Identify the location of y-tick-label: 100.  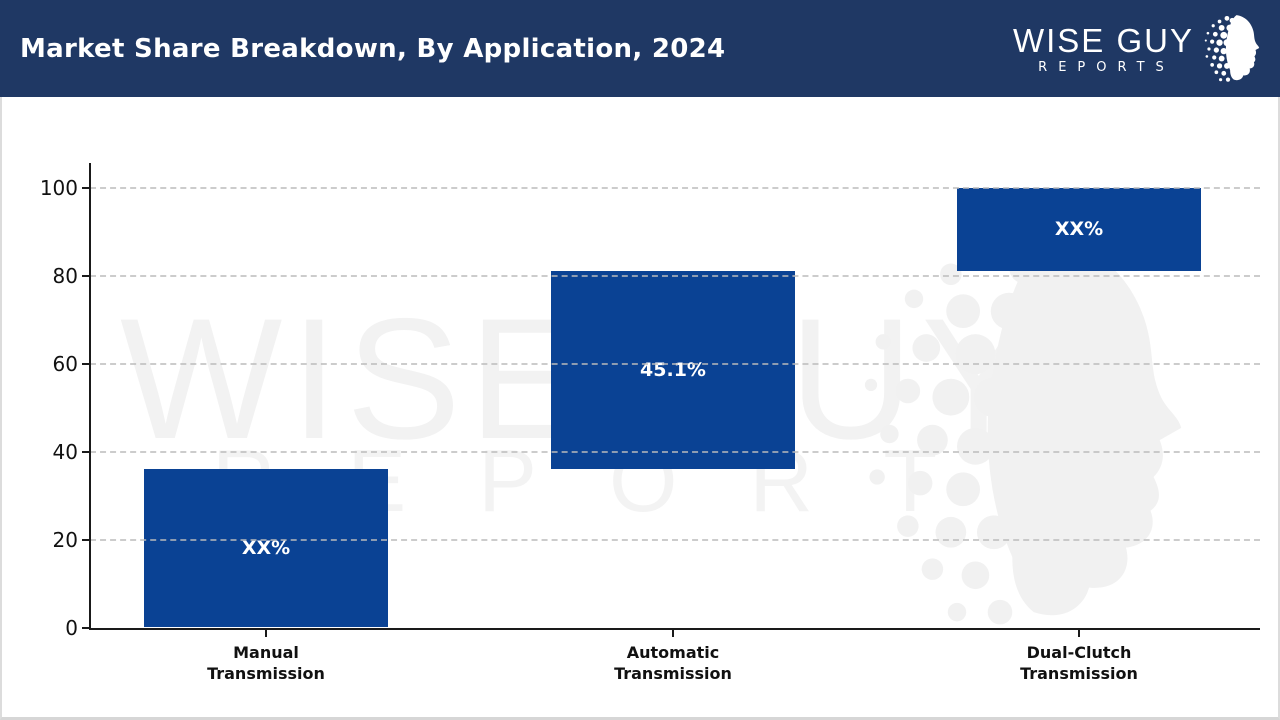
(58, 187).